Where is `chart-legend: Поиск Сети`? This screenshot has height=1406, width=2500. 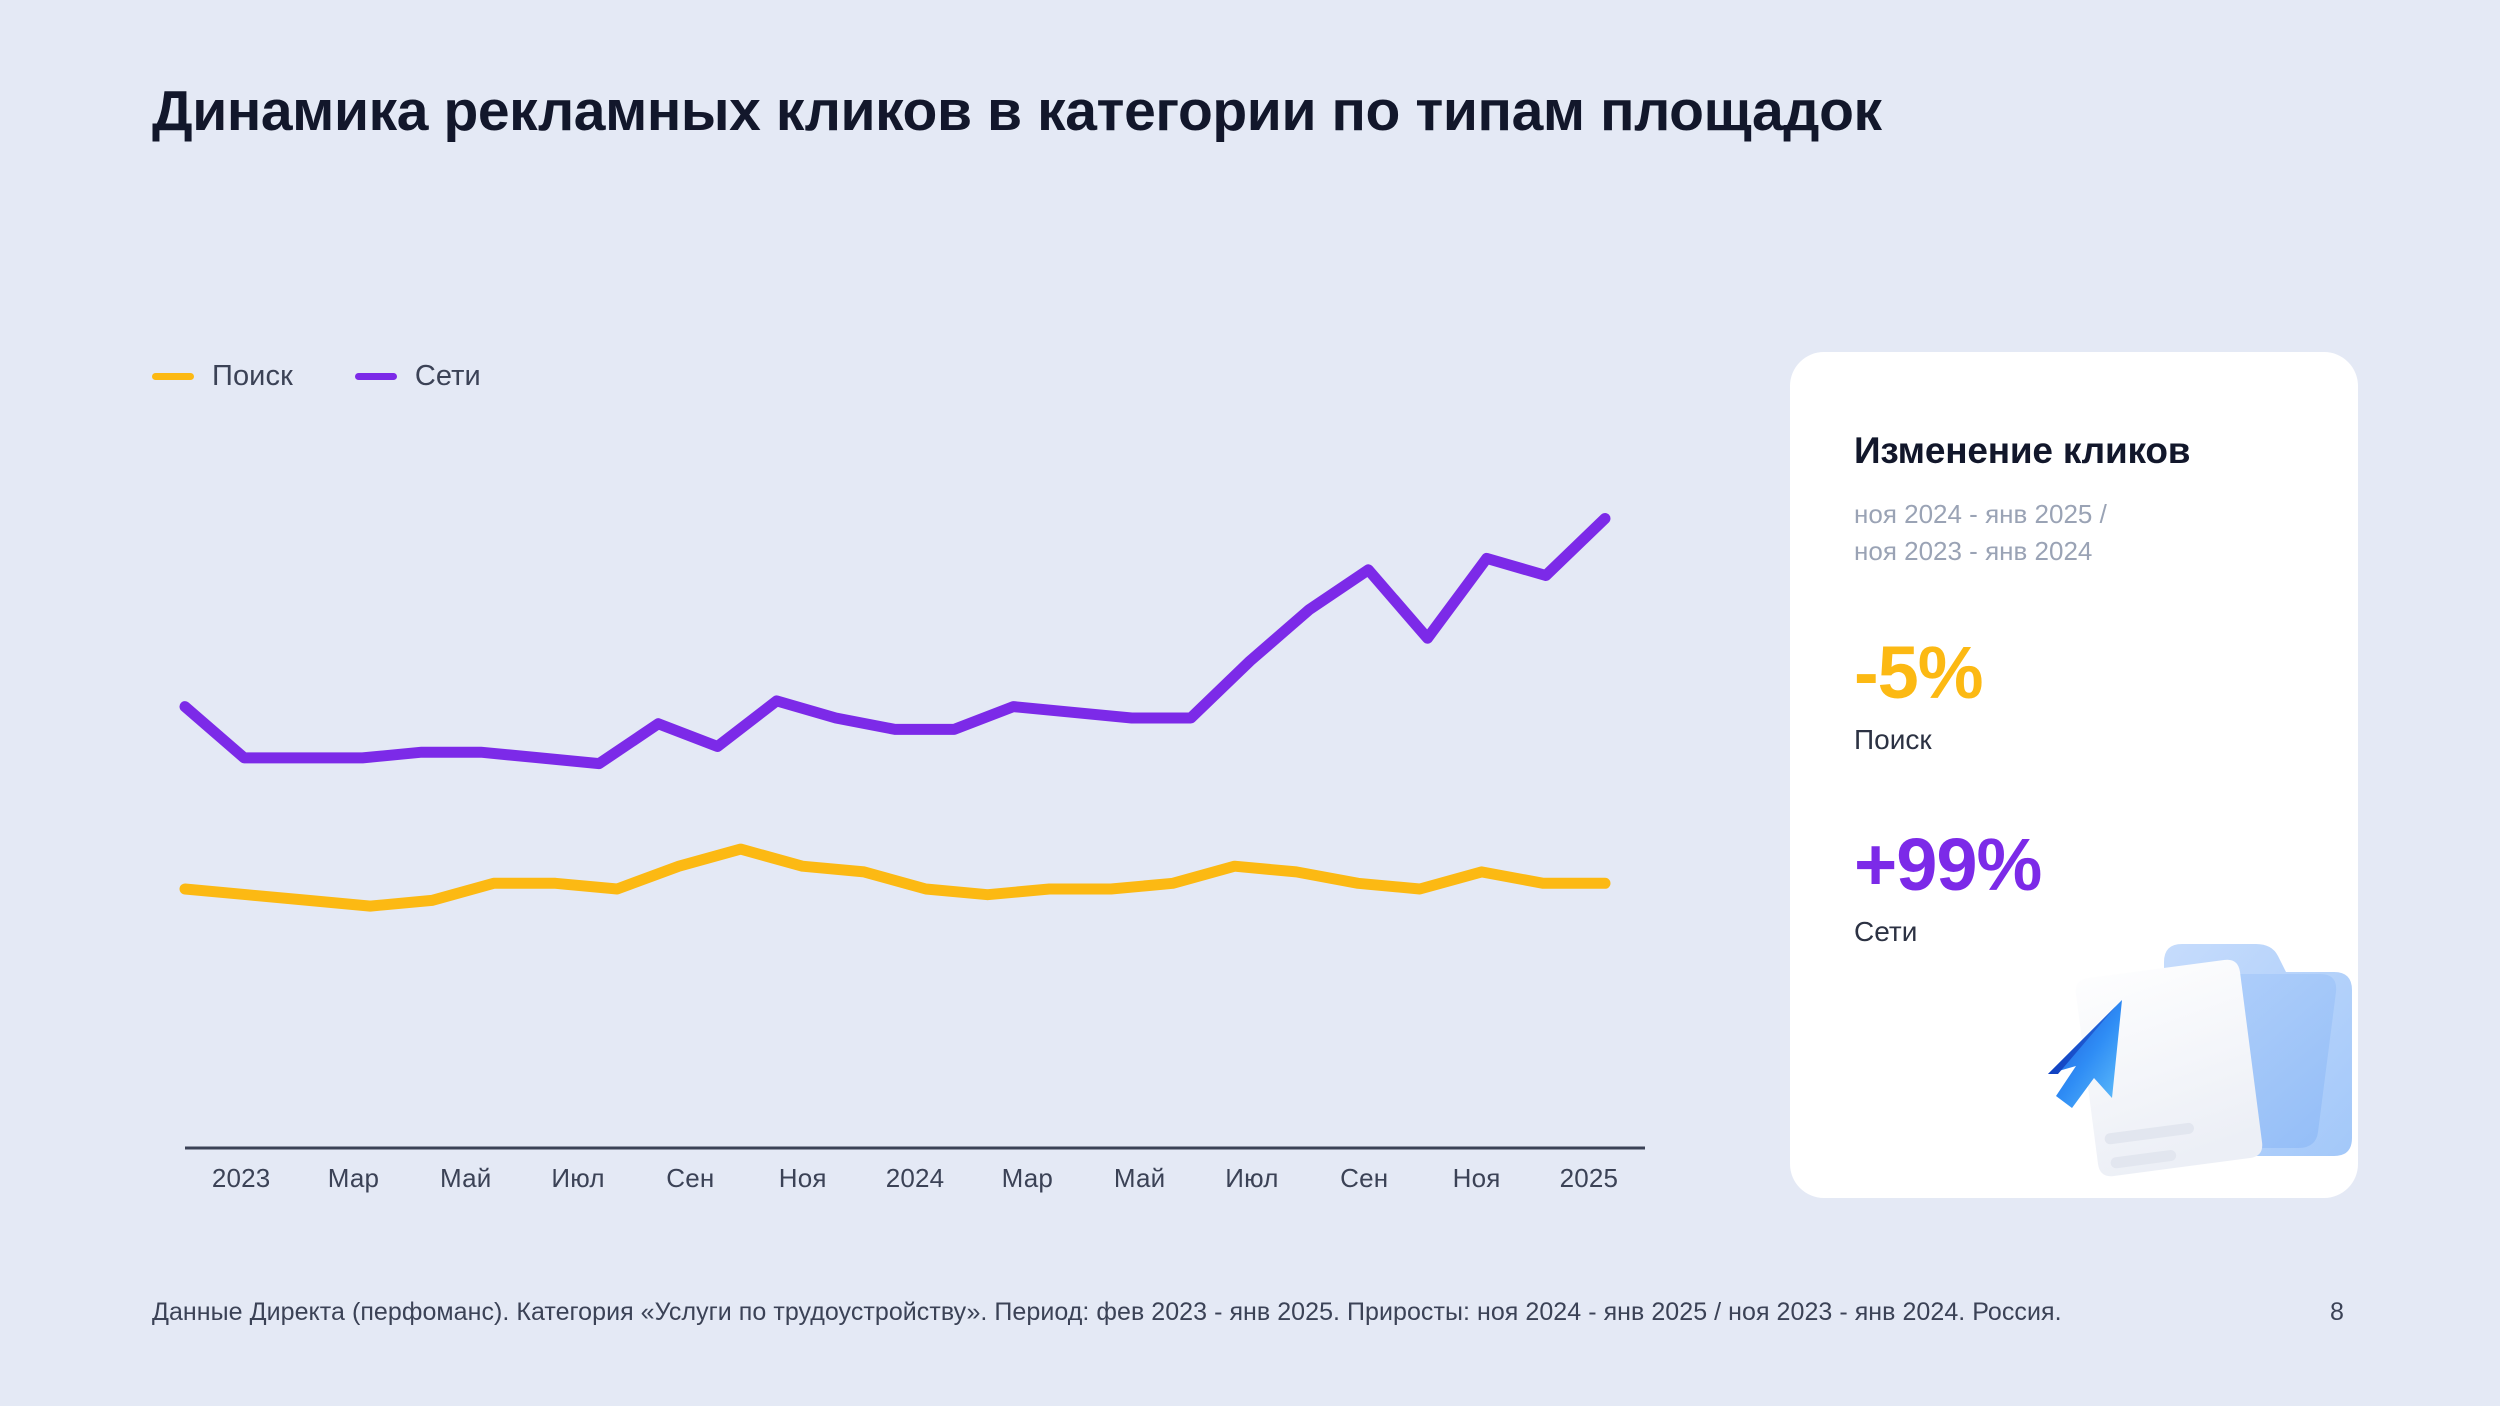 chart-legend: Поиск Сети is located at coordinates (316, 376).